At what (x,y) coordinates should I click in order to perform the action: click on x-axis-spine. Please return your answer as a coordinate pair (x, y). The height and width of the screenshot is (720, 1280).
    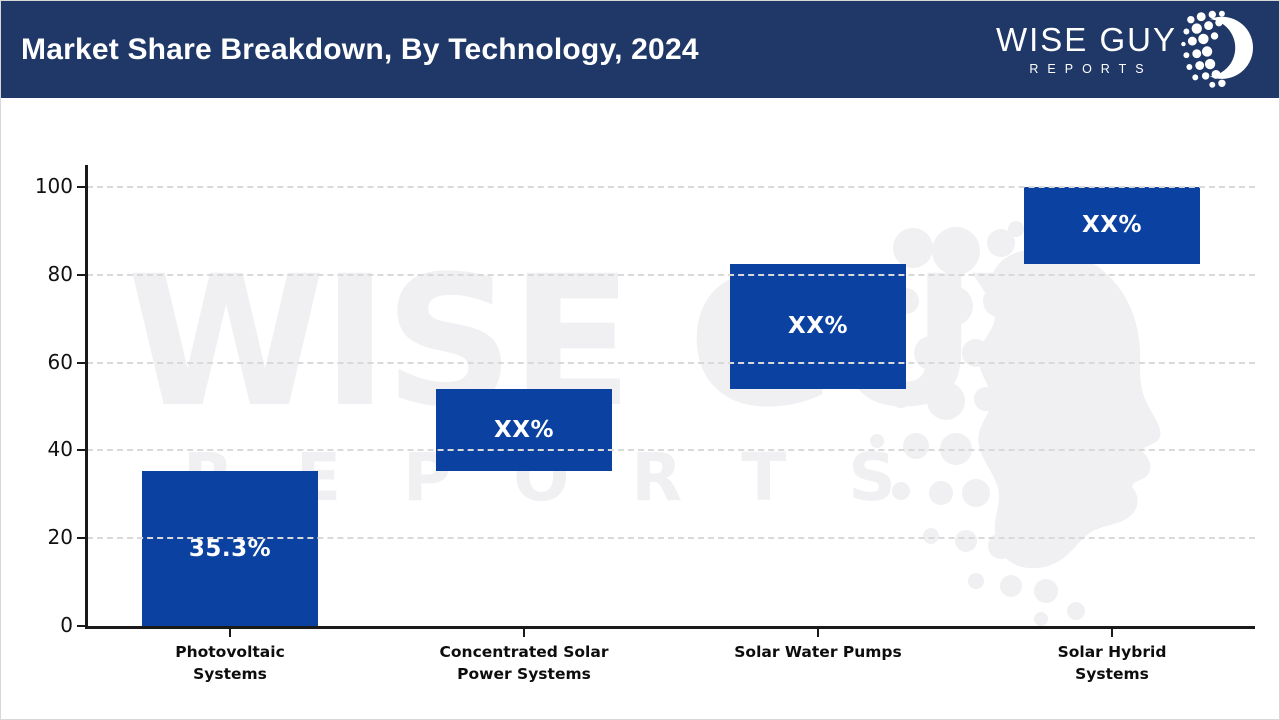
    Looking at the image, I should click on (670, 627).